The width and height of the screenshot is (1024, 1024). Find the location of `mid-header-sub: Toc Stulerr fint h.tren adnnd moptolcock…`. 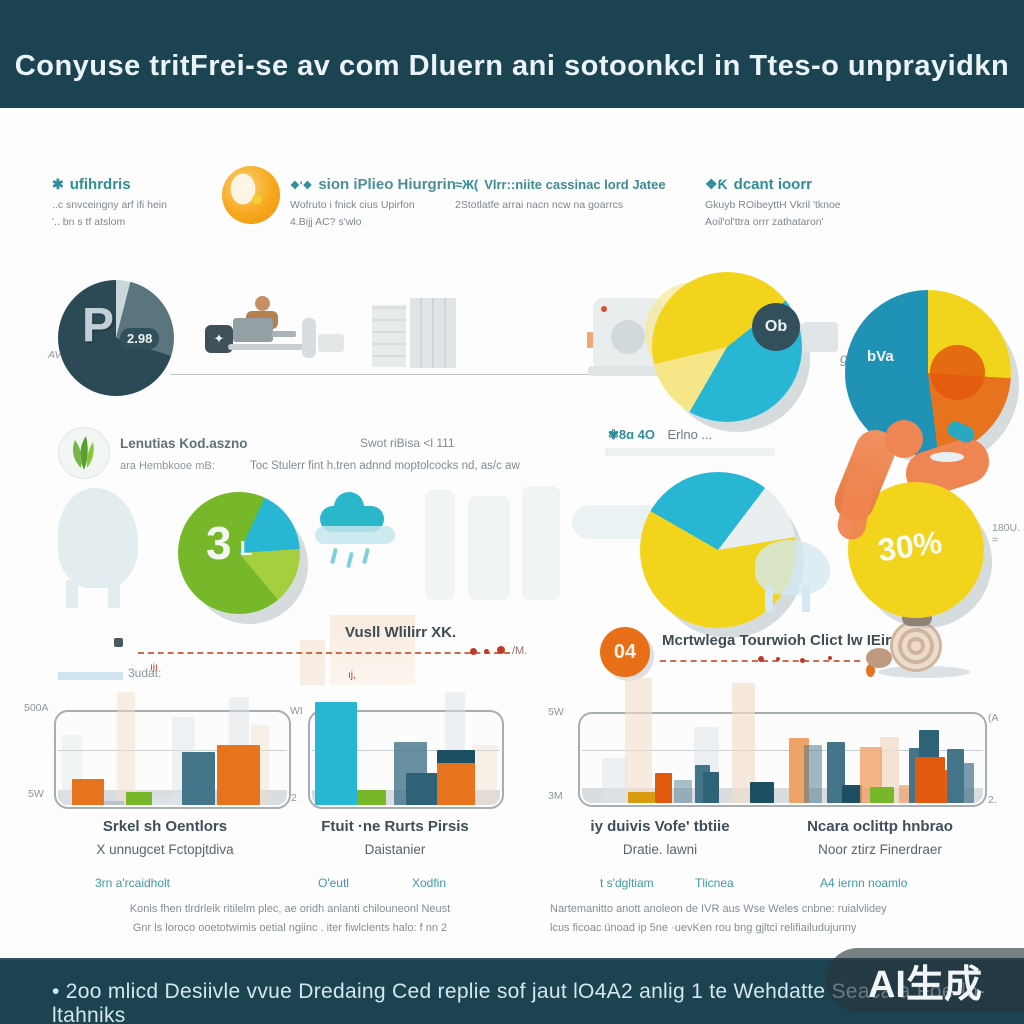

mid-header-sub: Toc Stulerr fint h.tren adnnd moptolcock… is located at coordinates (385, 466).